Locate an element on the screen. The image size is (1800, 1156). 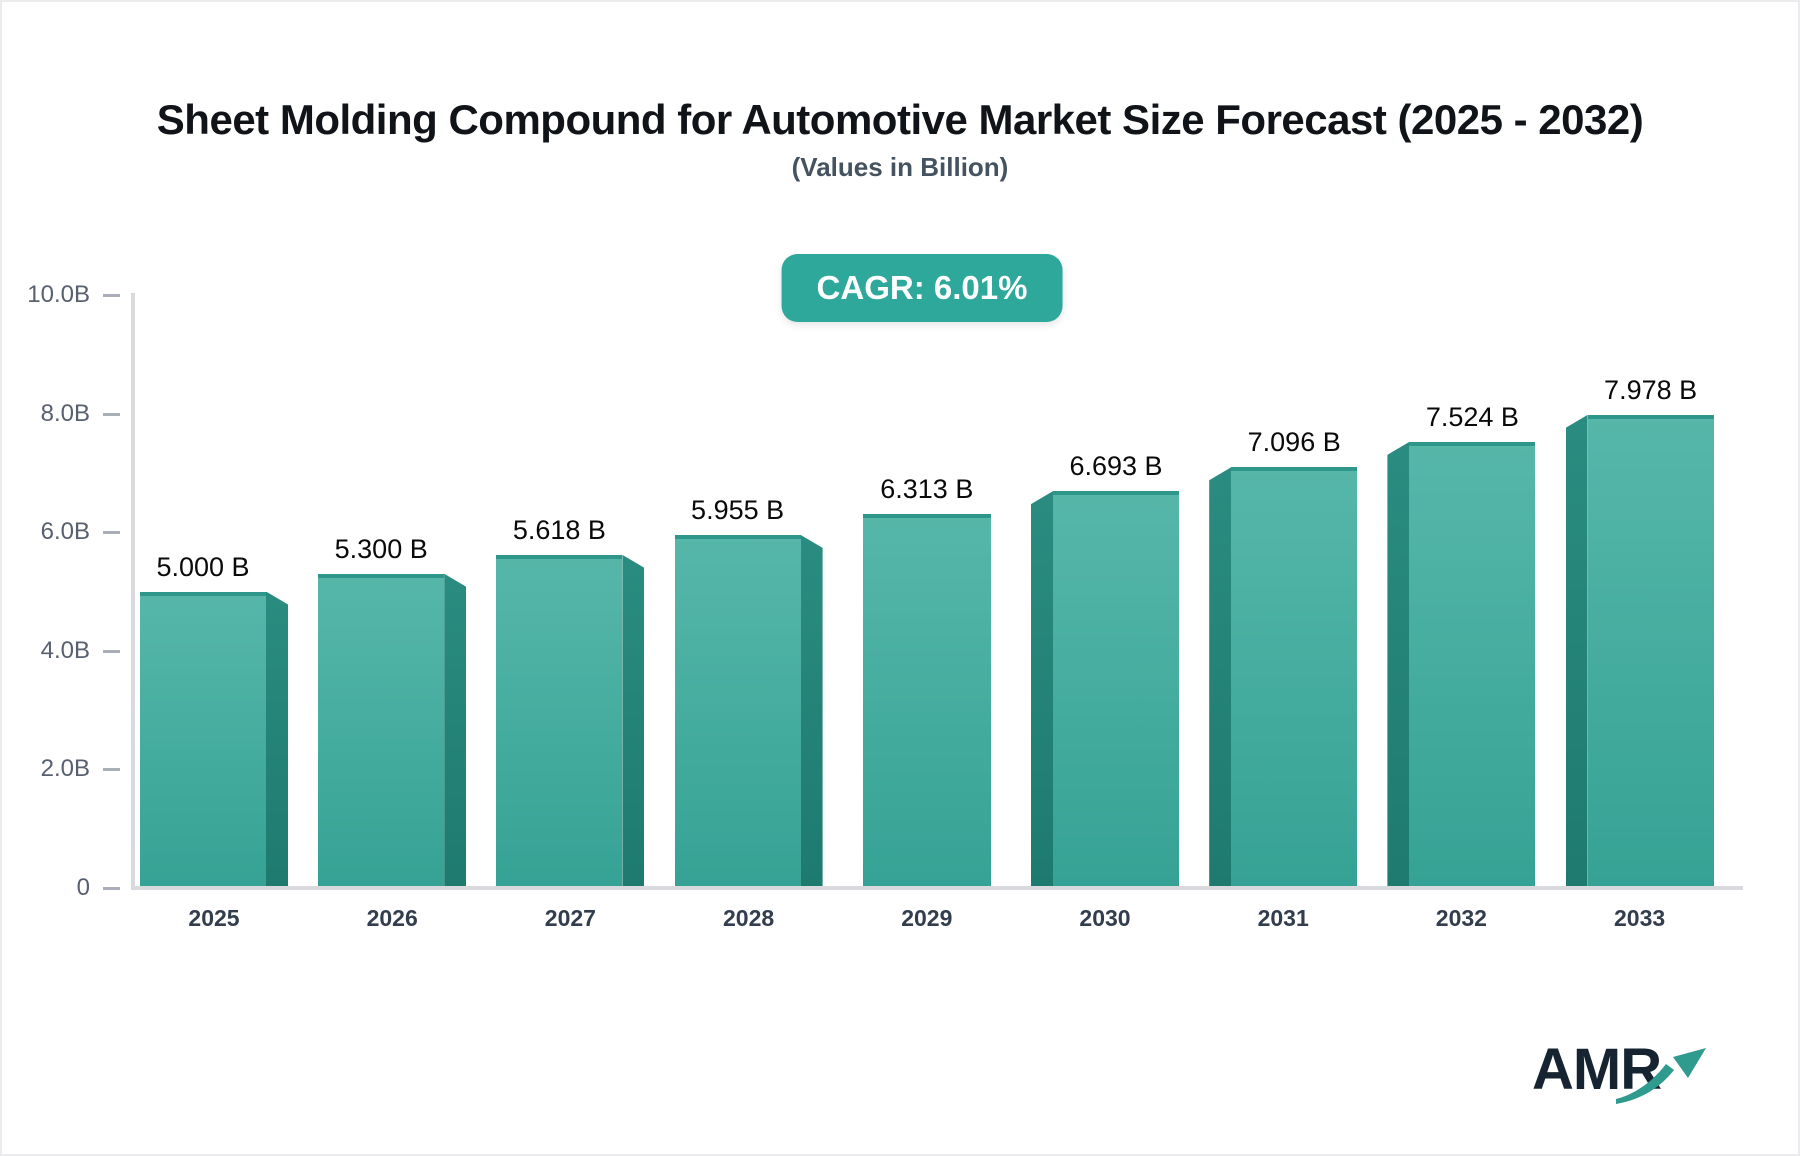
bar-side-2032 is located at coordinates (1398, 665).